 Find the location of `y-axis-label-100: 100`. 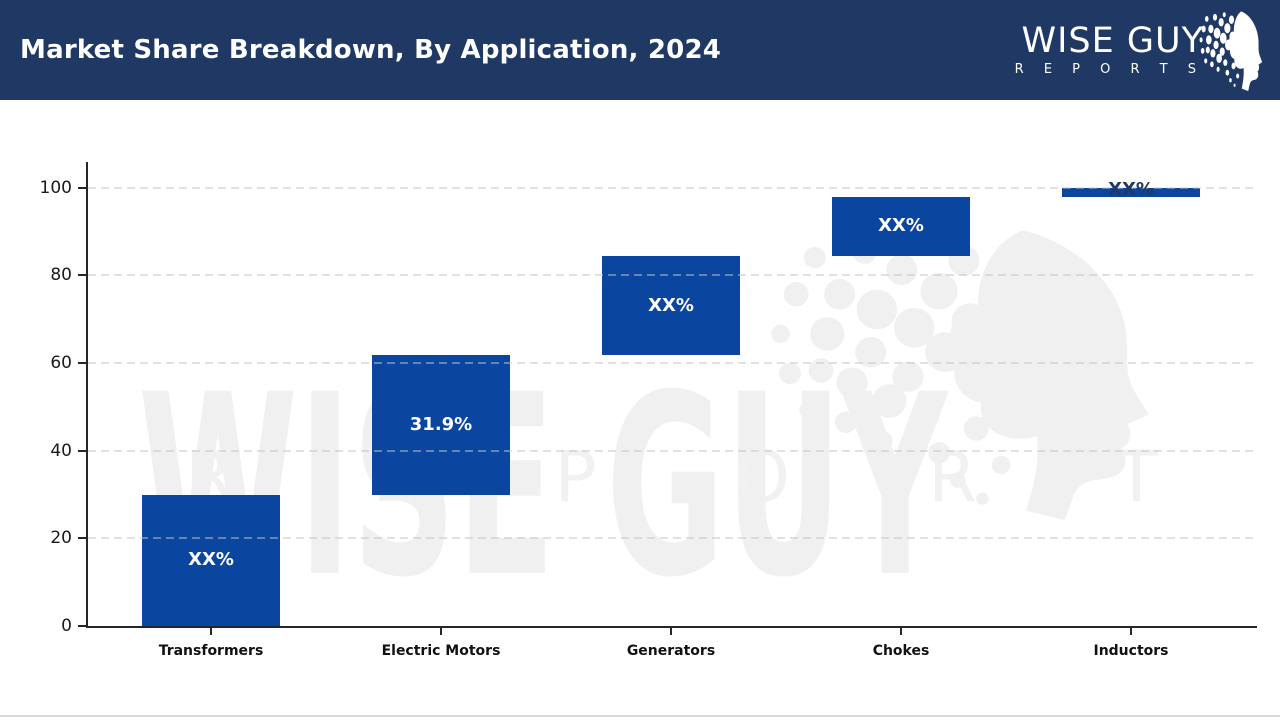

y-axis-label-100: 100 is located at coordinates (55, 187).